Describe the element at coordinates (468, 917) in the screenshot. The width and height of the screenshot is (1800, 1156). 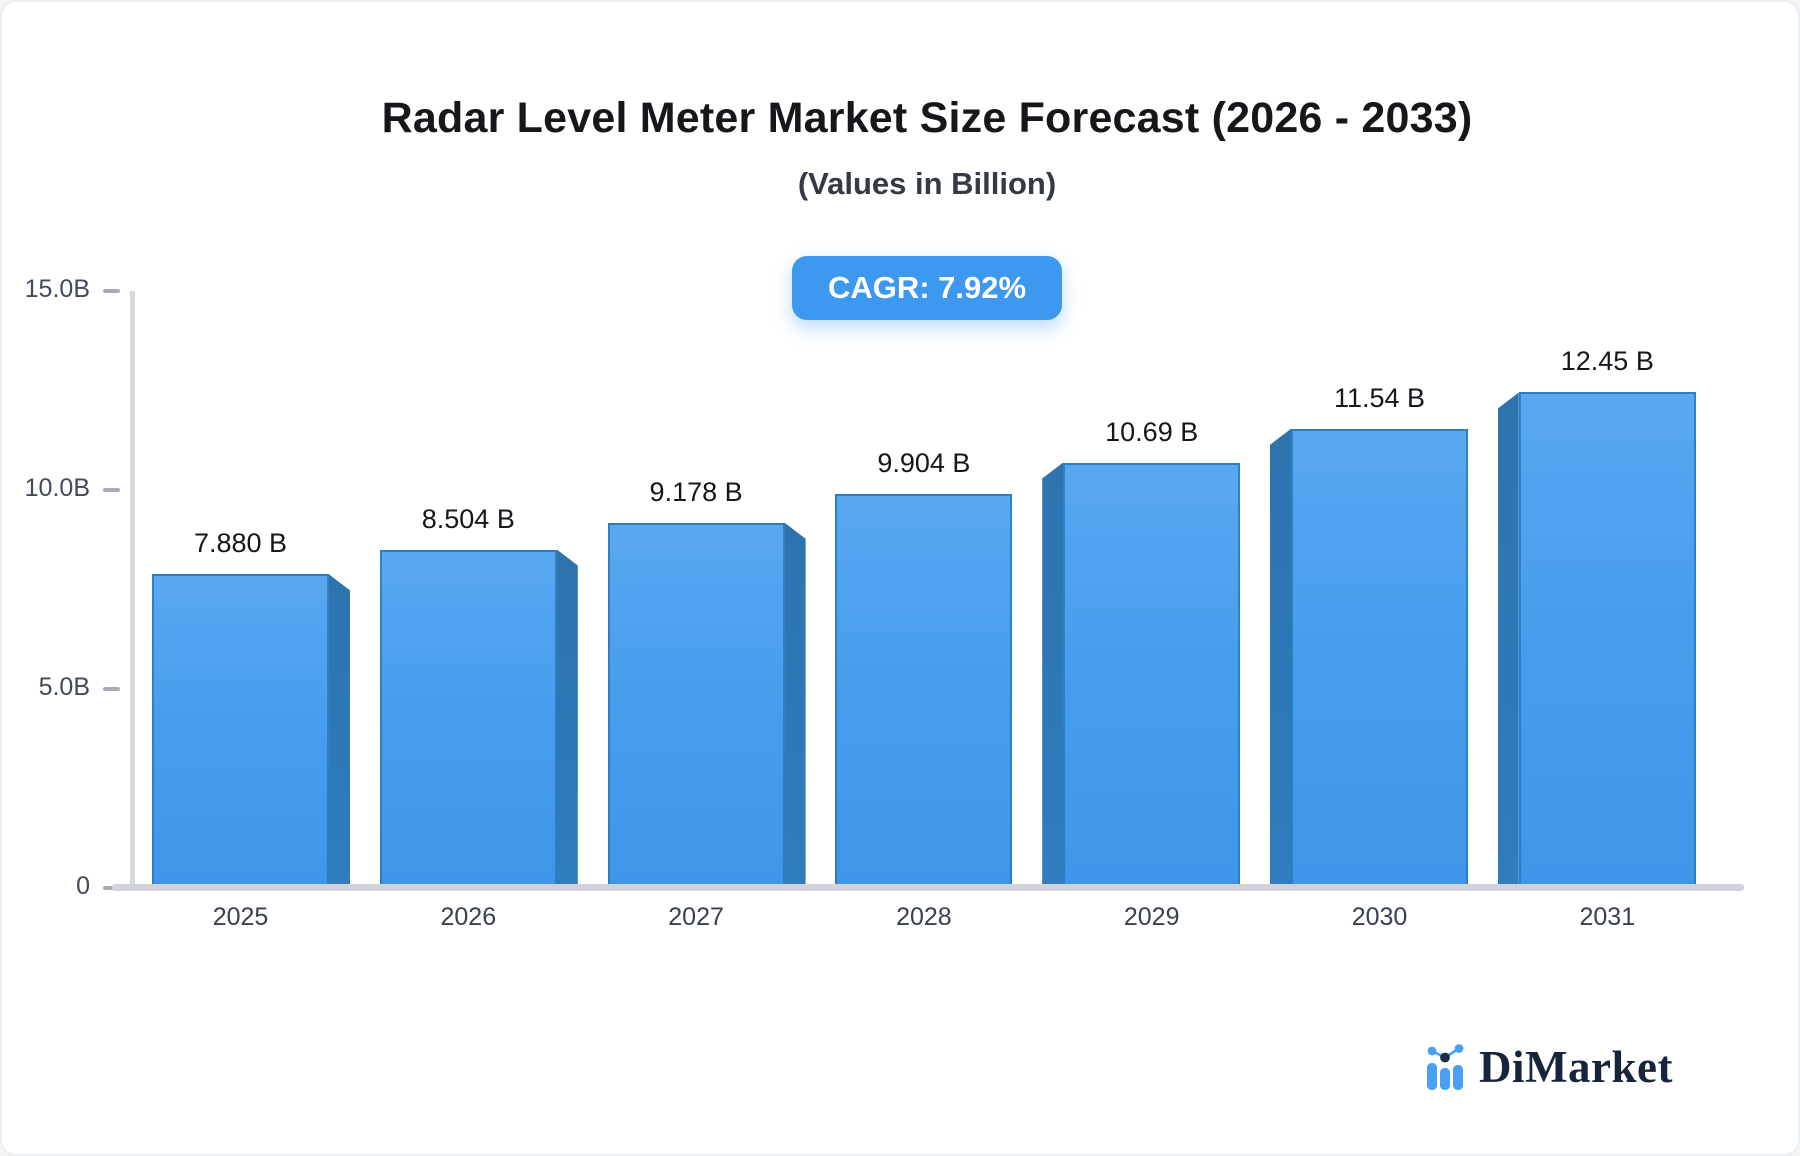
I see `x-axis-label: 2026` at that location.